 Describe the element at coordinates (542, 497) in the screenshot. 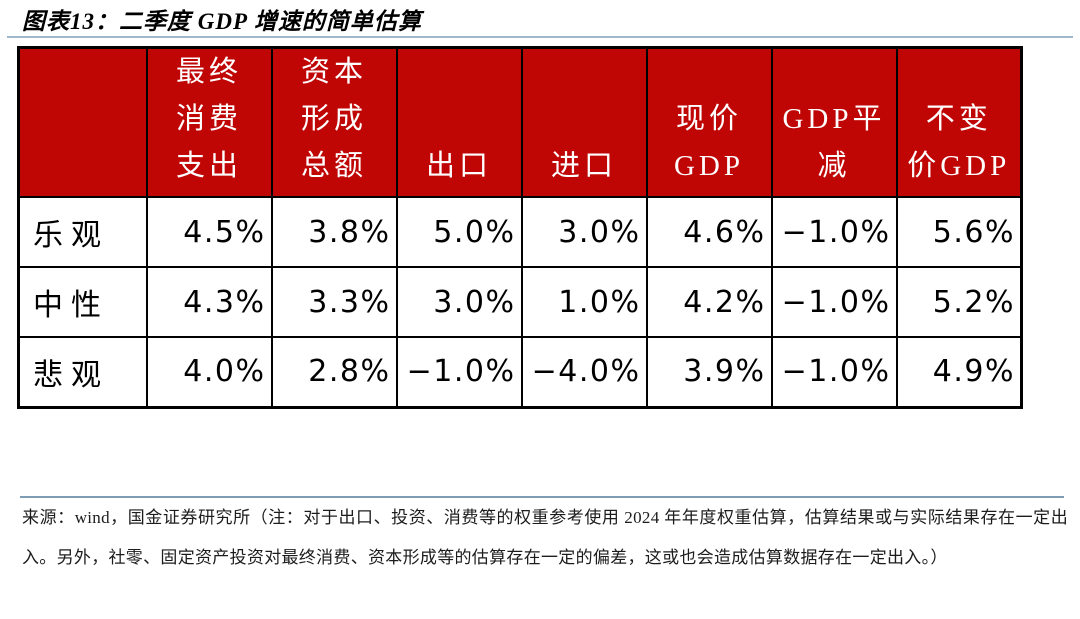

I see `footer-divider` at that location.